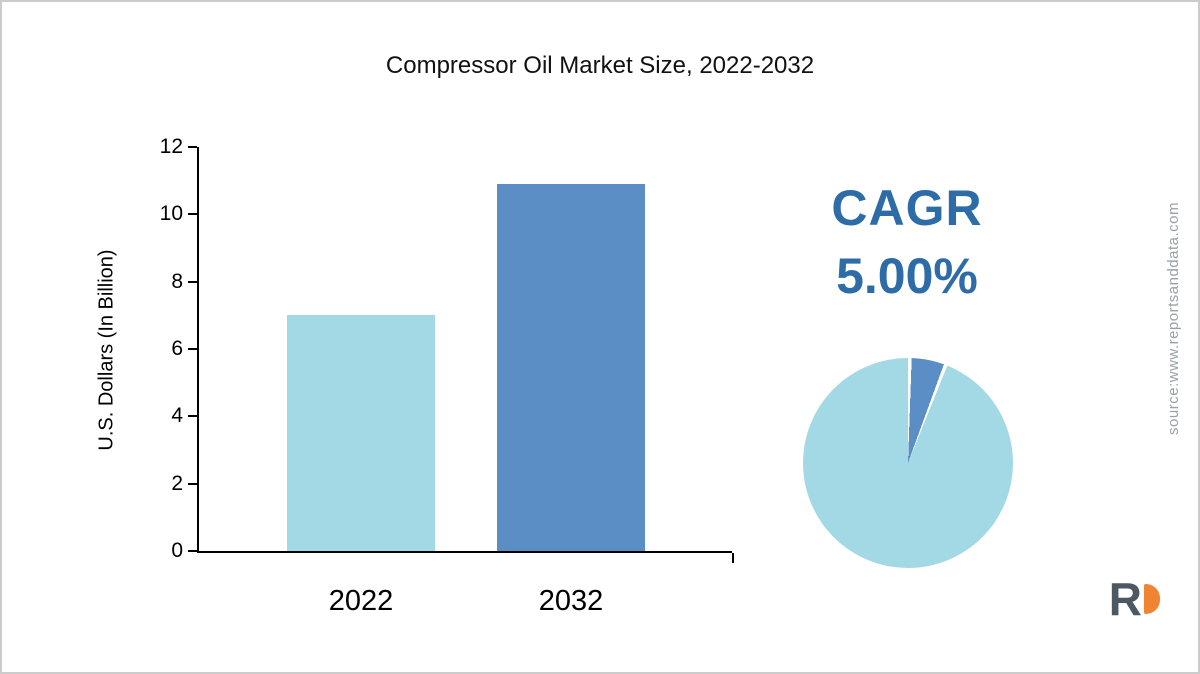 The width and height of the screenshot is (1200, 674). What do you see at coordinates (177, 348) in the screenshot?
I see `y-tick-label: 6` at bounding box center [177, 348].